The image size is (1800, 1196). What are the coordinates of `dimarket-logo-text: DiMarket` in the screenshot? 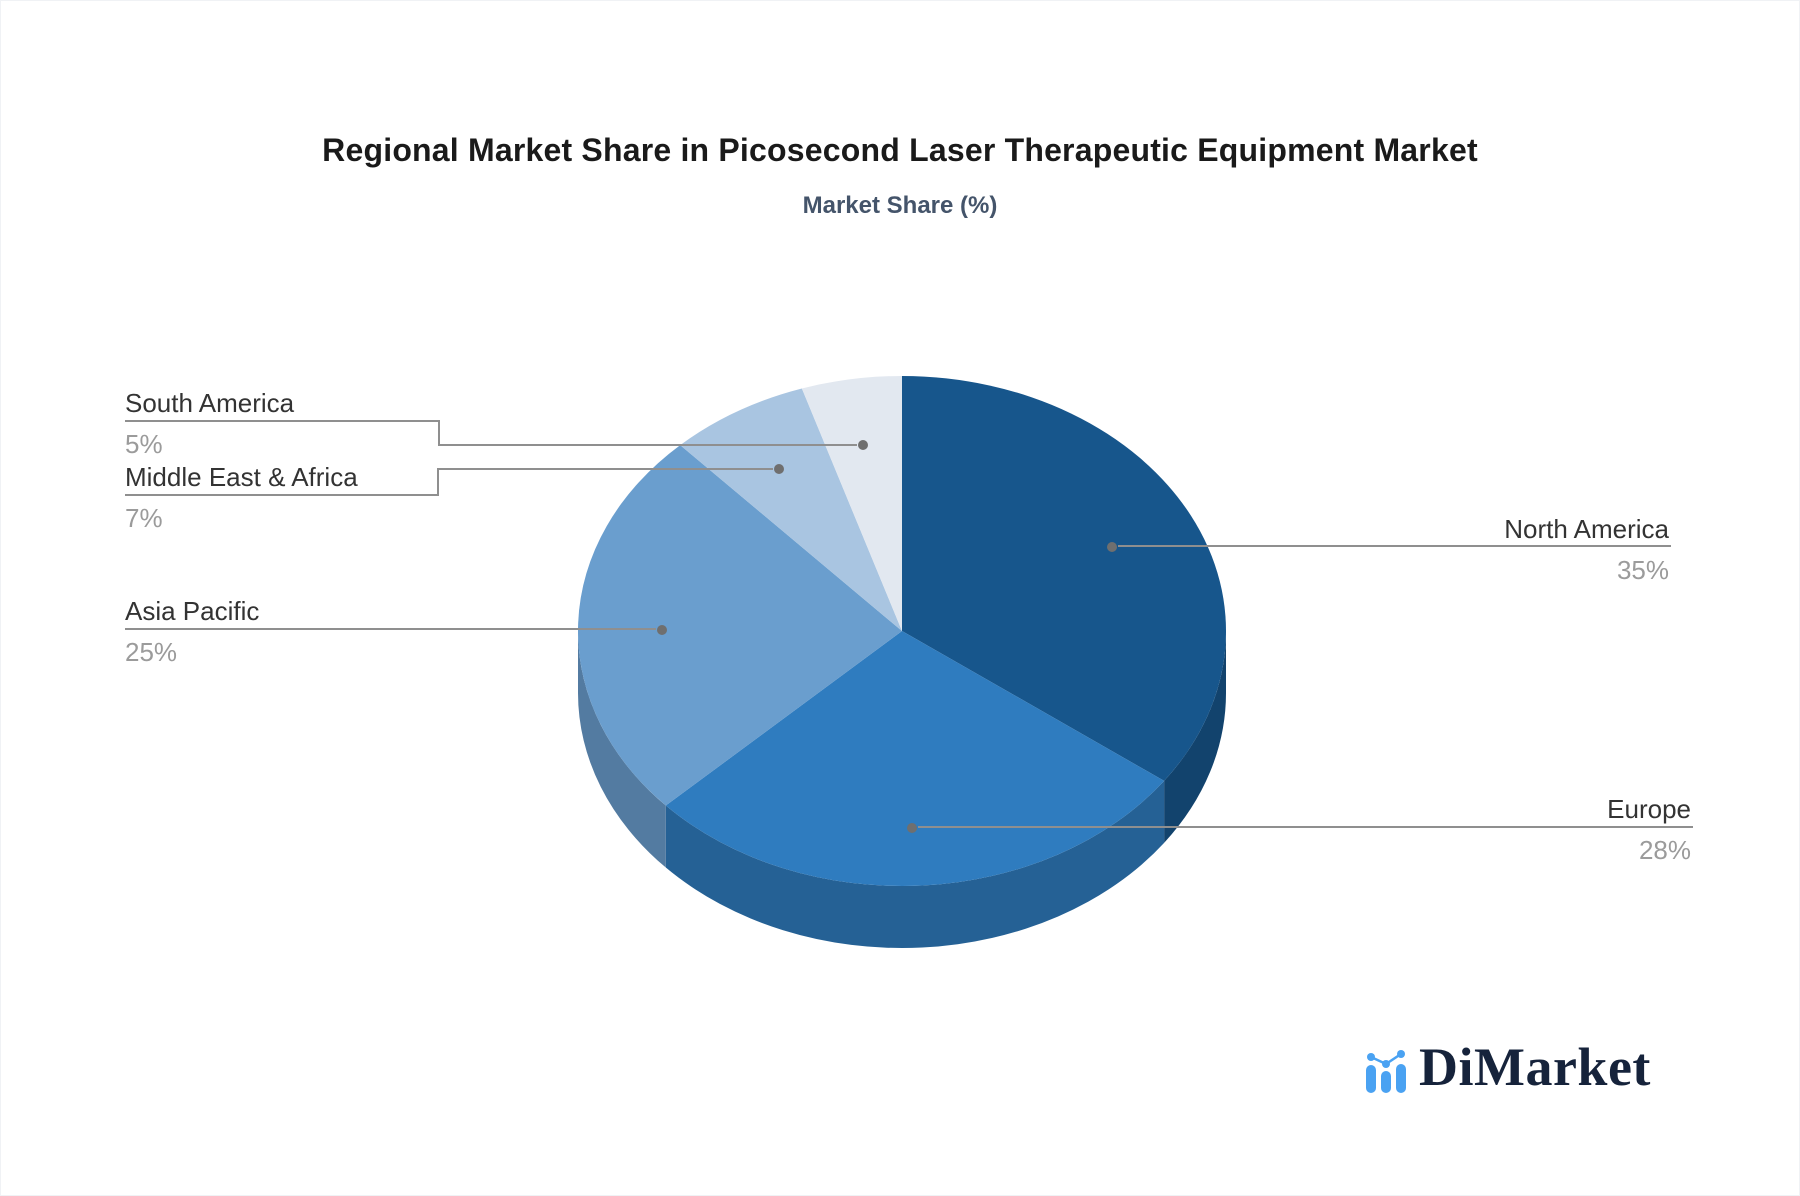 It's located at (1535, 1067).